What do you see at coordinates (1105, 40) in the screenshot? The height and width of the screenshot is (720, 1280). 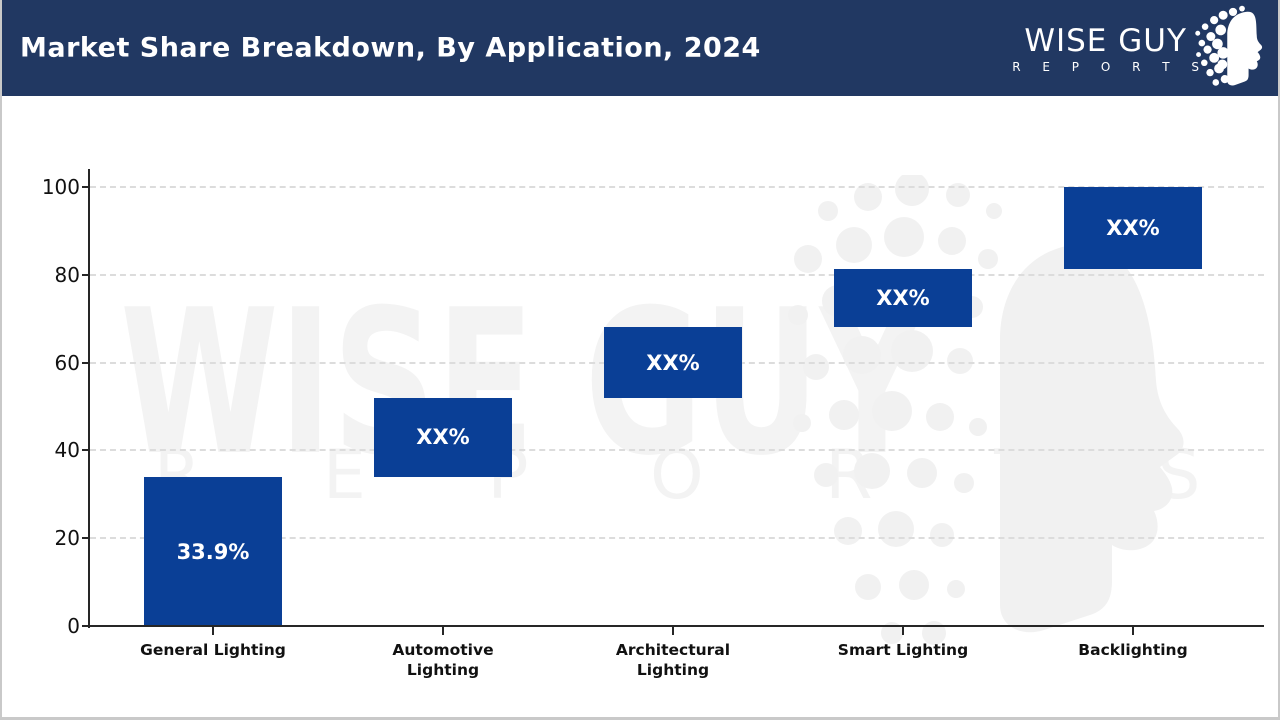 I see `brand-name: WISE GUY` at bounding box center [1105, 40].